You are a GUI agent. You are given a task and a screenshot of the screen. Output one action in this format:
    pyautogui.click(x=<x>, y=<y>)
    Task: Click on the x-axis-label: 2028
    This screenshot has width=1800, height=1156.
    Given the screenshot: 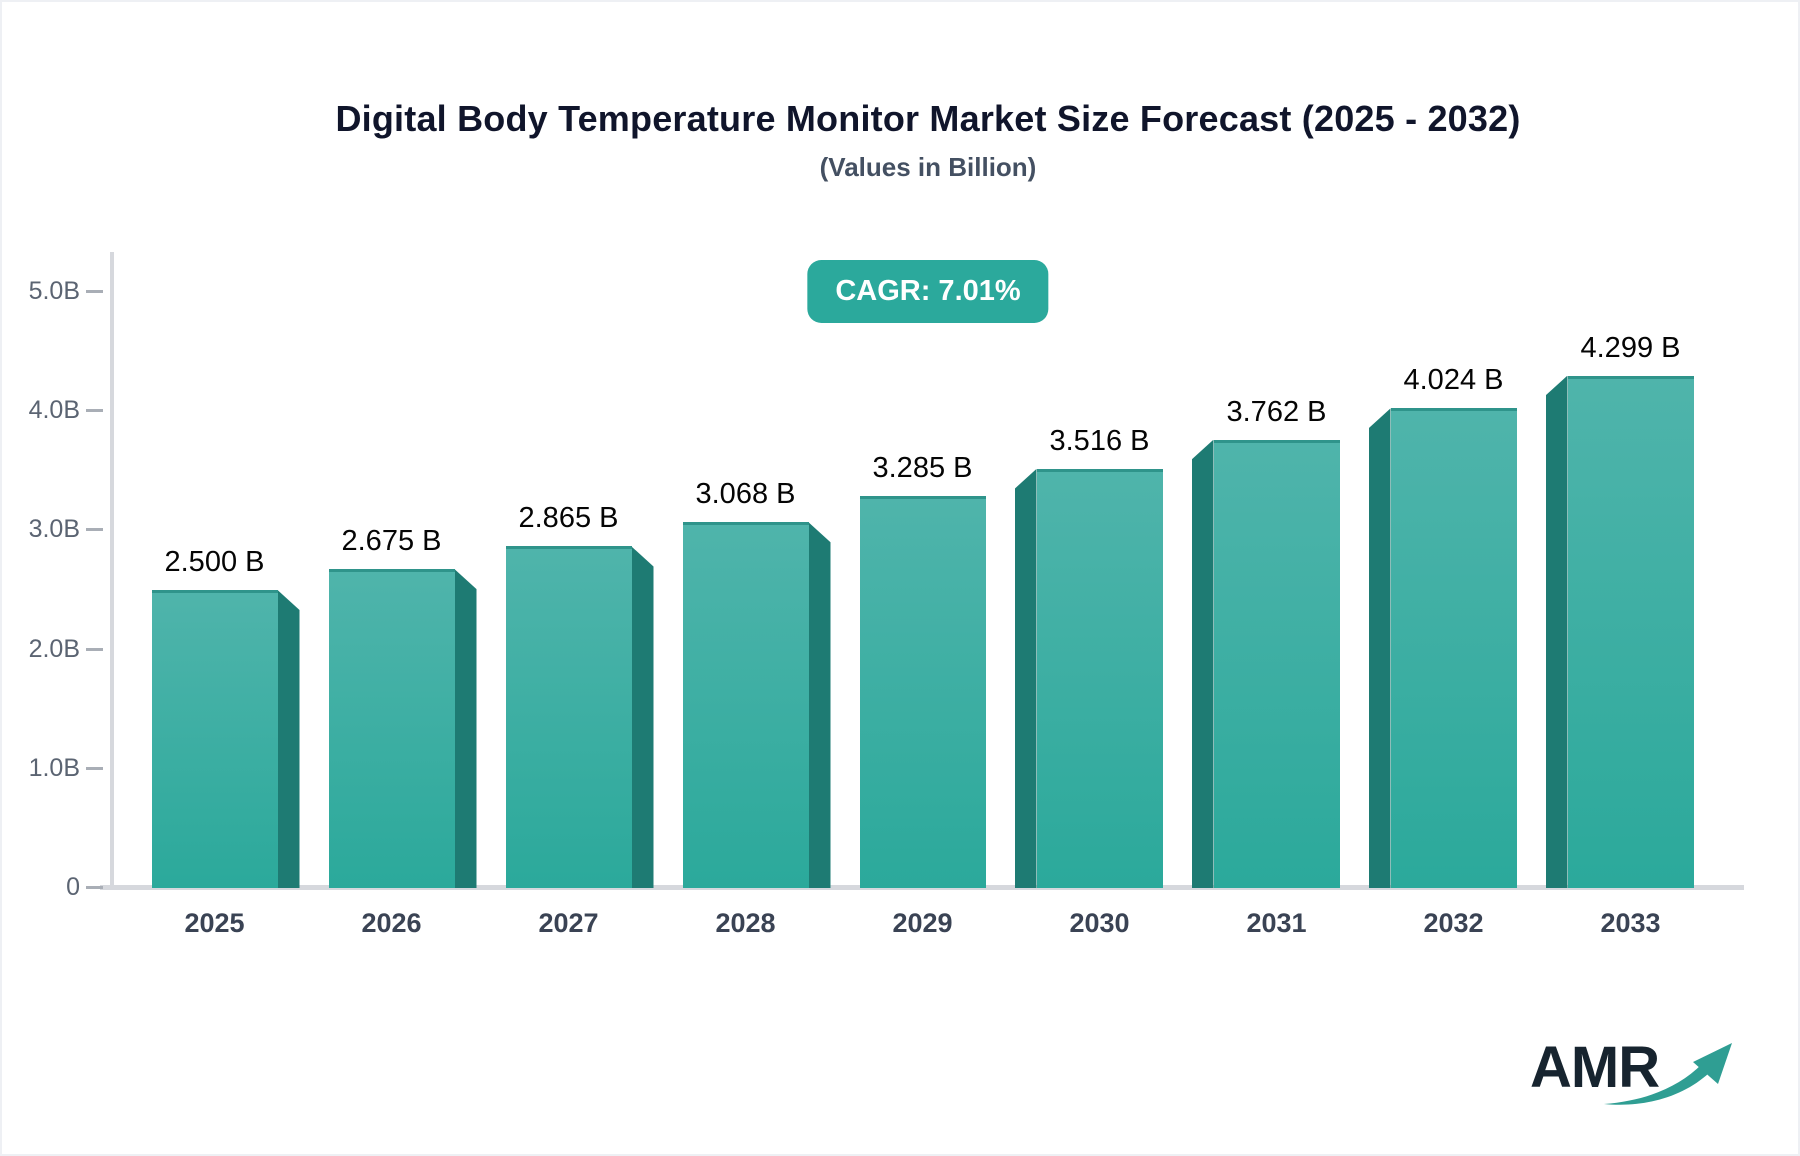 What is the action you would take?
    pyautogui.click(x=745, y=923)
    